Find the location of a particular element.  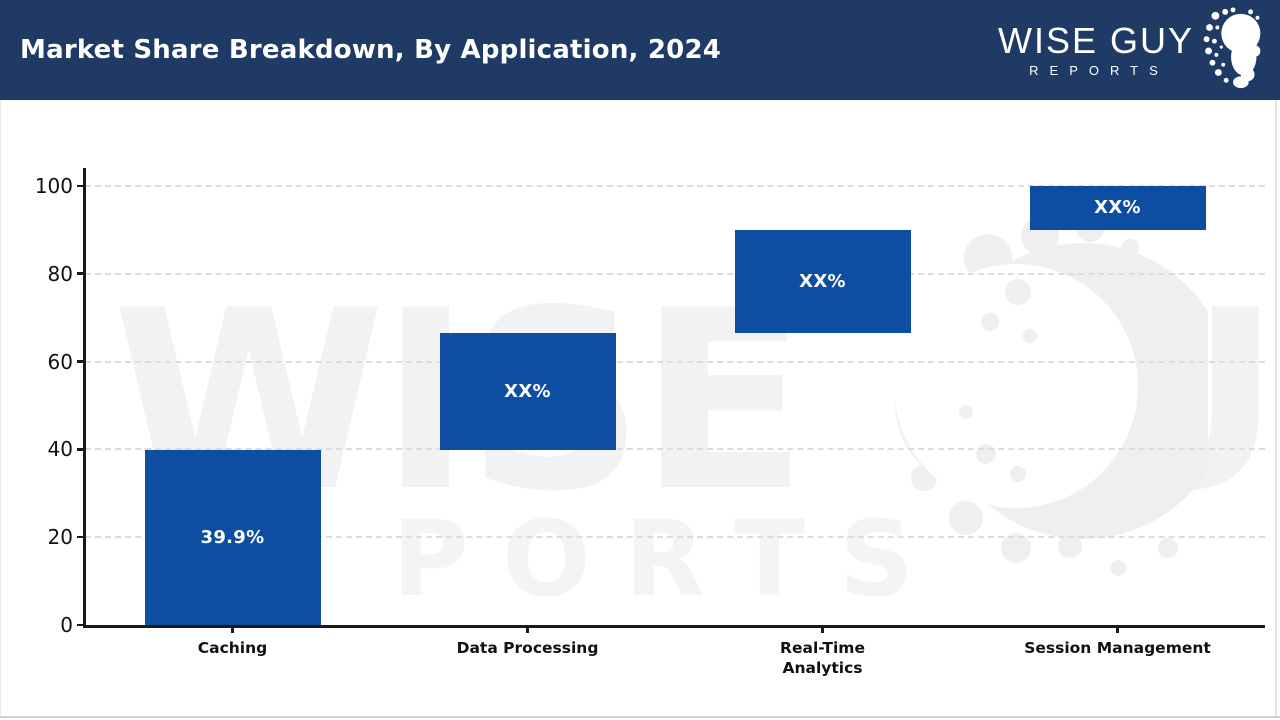

y-axis-tick-label-40: 40 is located at coordinates (60, 449).